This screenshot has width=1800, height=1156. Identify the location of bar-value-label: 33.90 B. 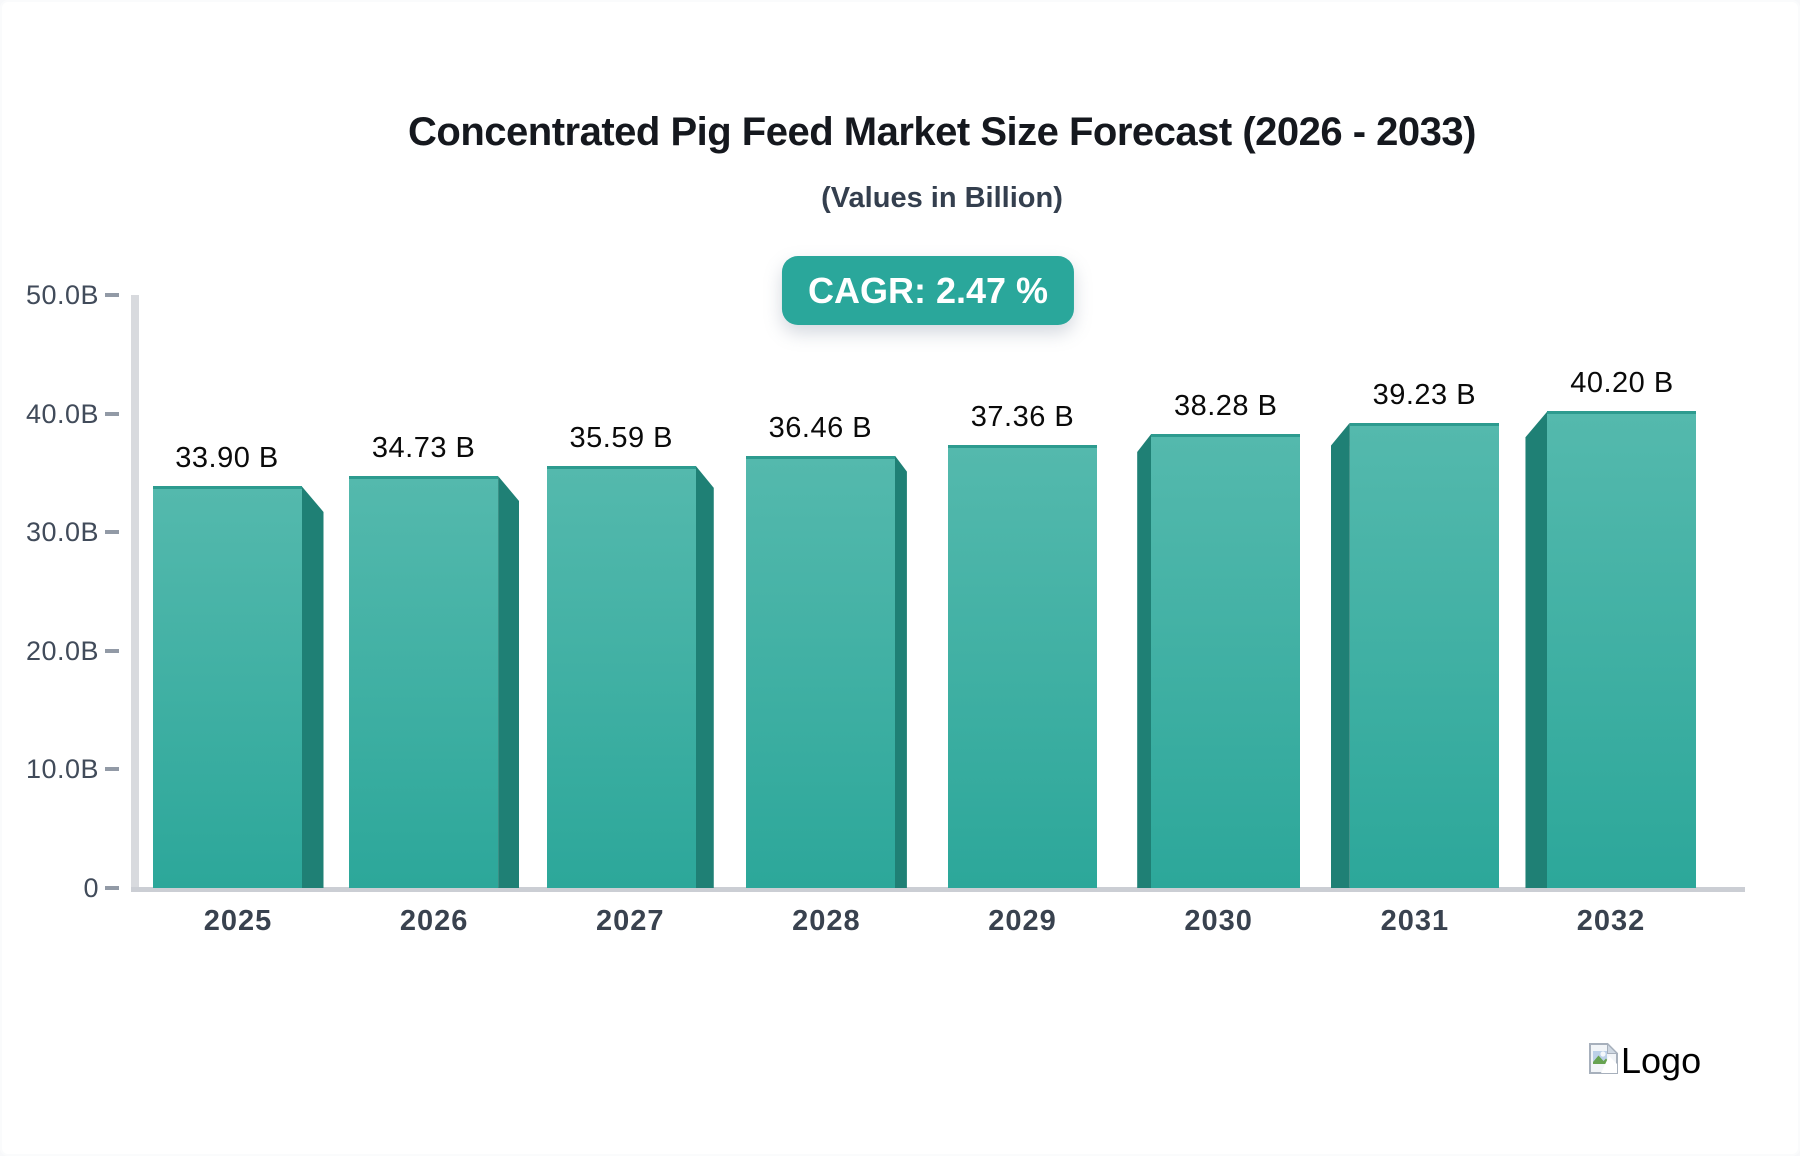
(227, 457).